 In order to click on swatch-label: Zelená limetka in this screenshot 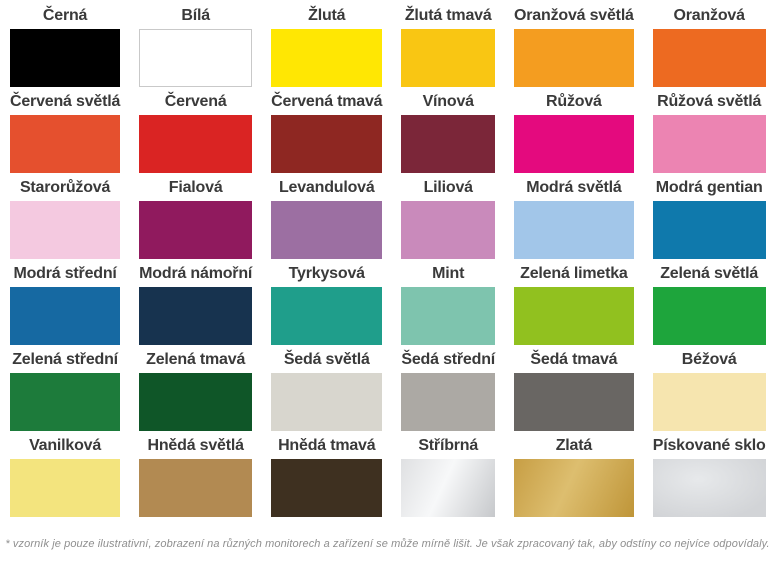, I will do `click(574, 273)`.